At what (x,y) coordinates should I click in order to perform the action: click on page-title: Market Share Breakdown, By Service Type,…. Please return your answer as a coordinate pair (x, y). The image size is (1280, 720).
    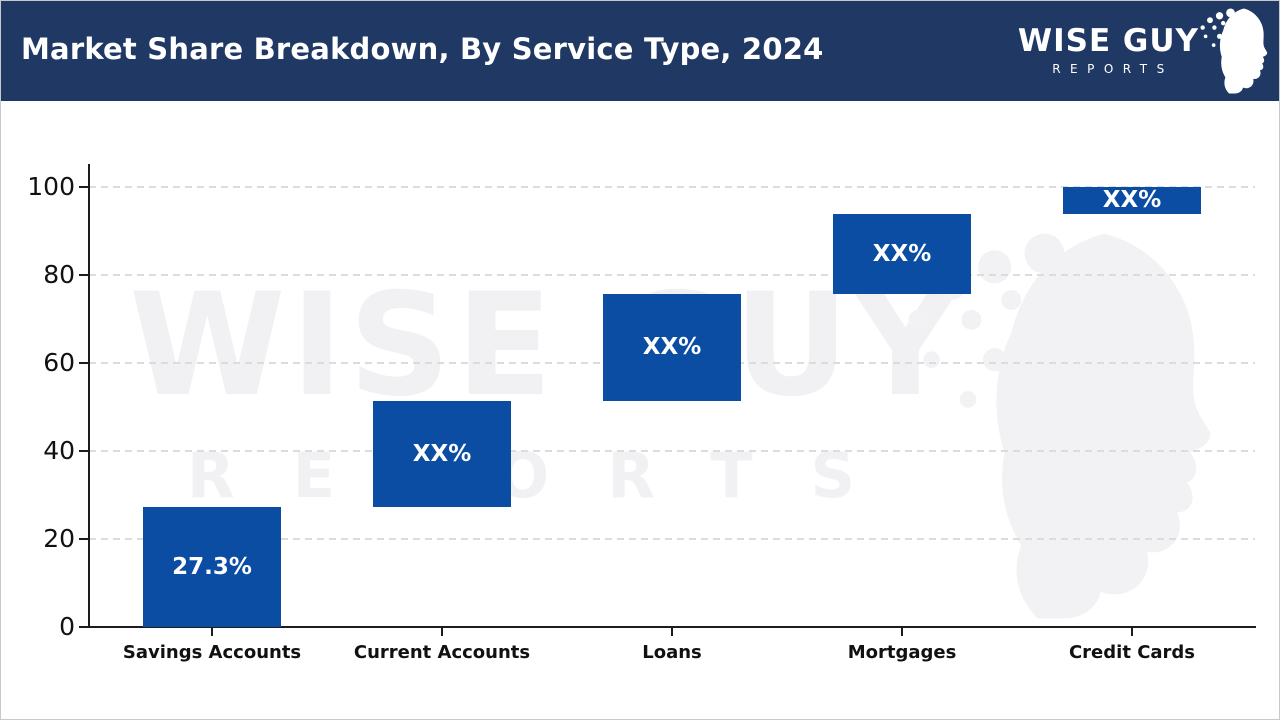
    Looking at the image, I should click on (422, 49).